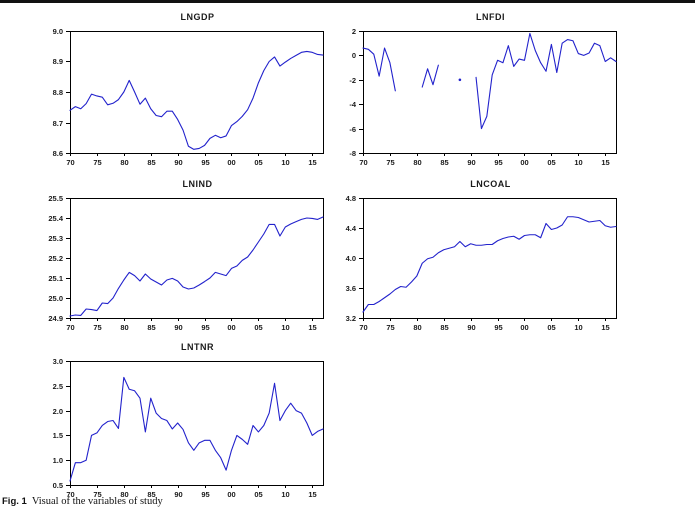  What do you see at coordinates (58, 460) in the screenshot?
I see `y-axis-tick-label: 1.0` at bounding box center [58, 460].